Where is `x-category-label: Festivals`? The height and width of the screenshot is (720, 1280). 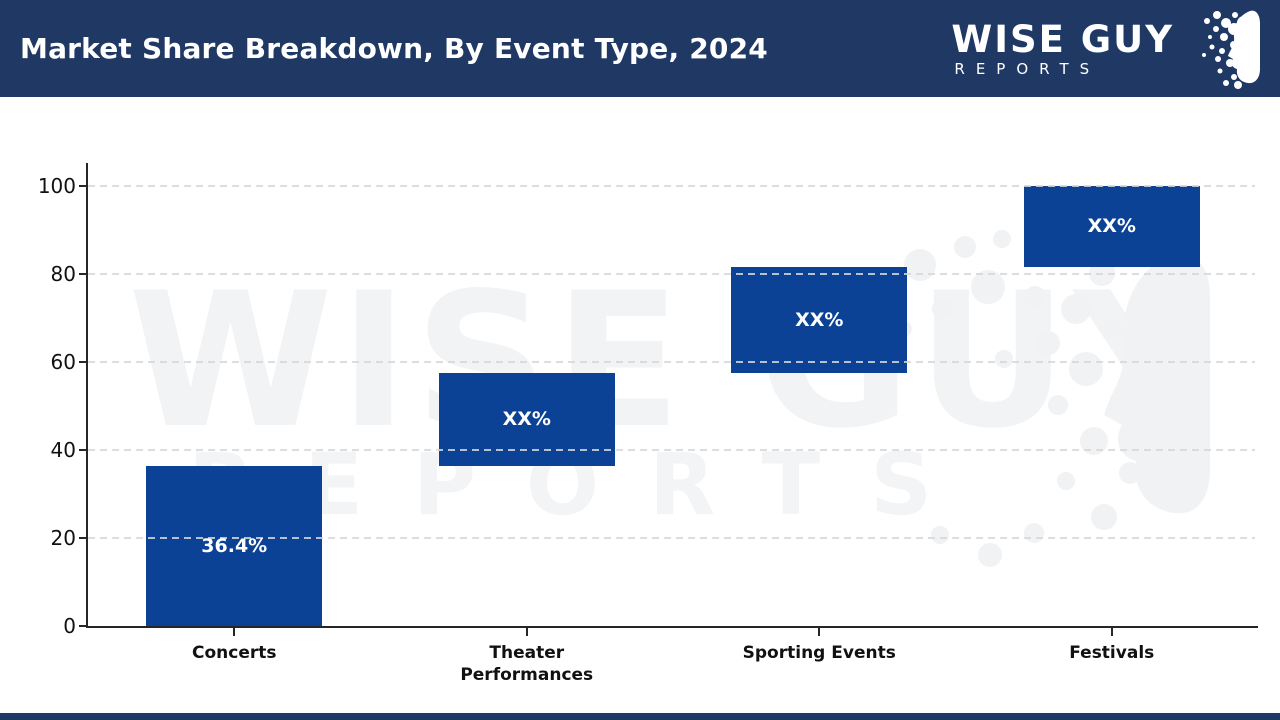
x-category-label: Festivals is located at coordinates (1112, 653).